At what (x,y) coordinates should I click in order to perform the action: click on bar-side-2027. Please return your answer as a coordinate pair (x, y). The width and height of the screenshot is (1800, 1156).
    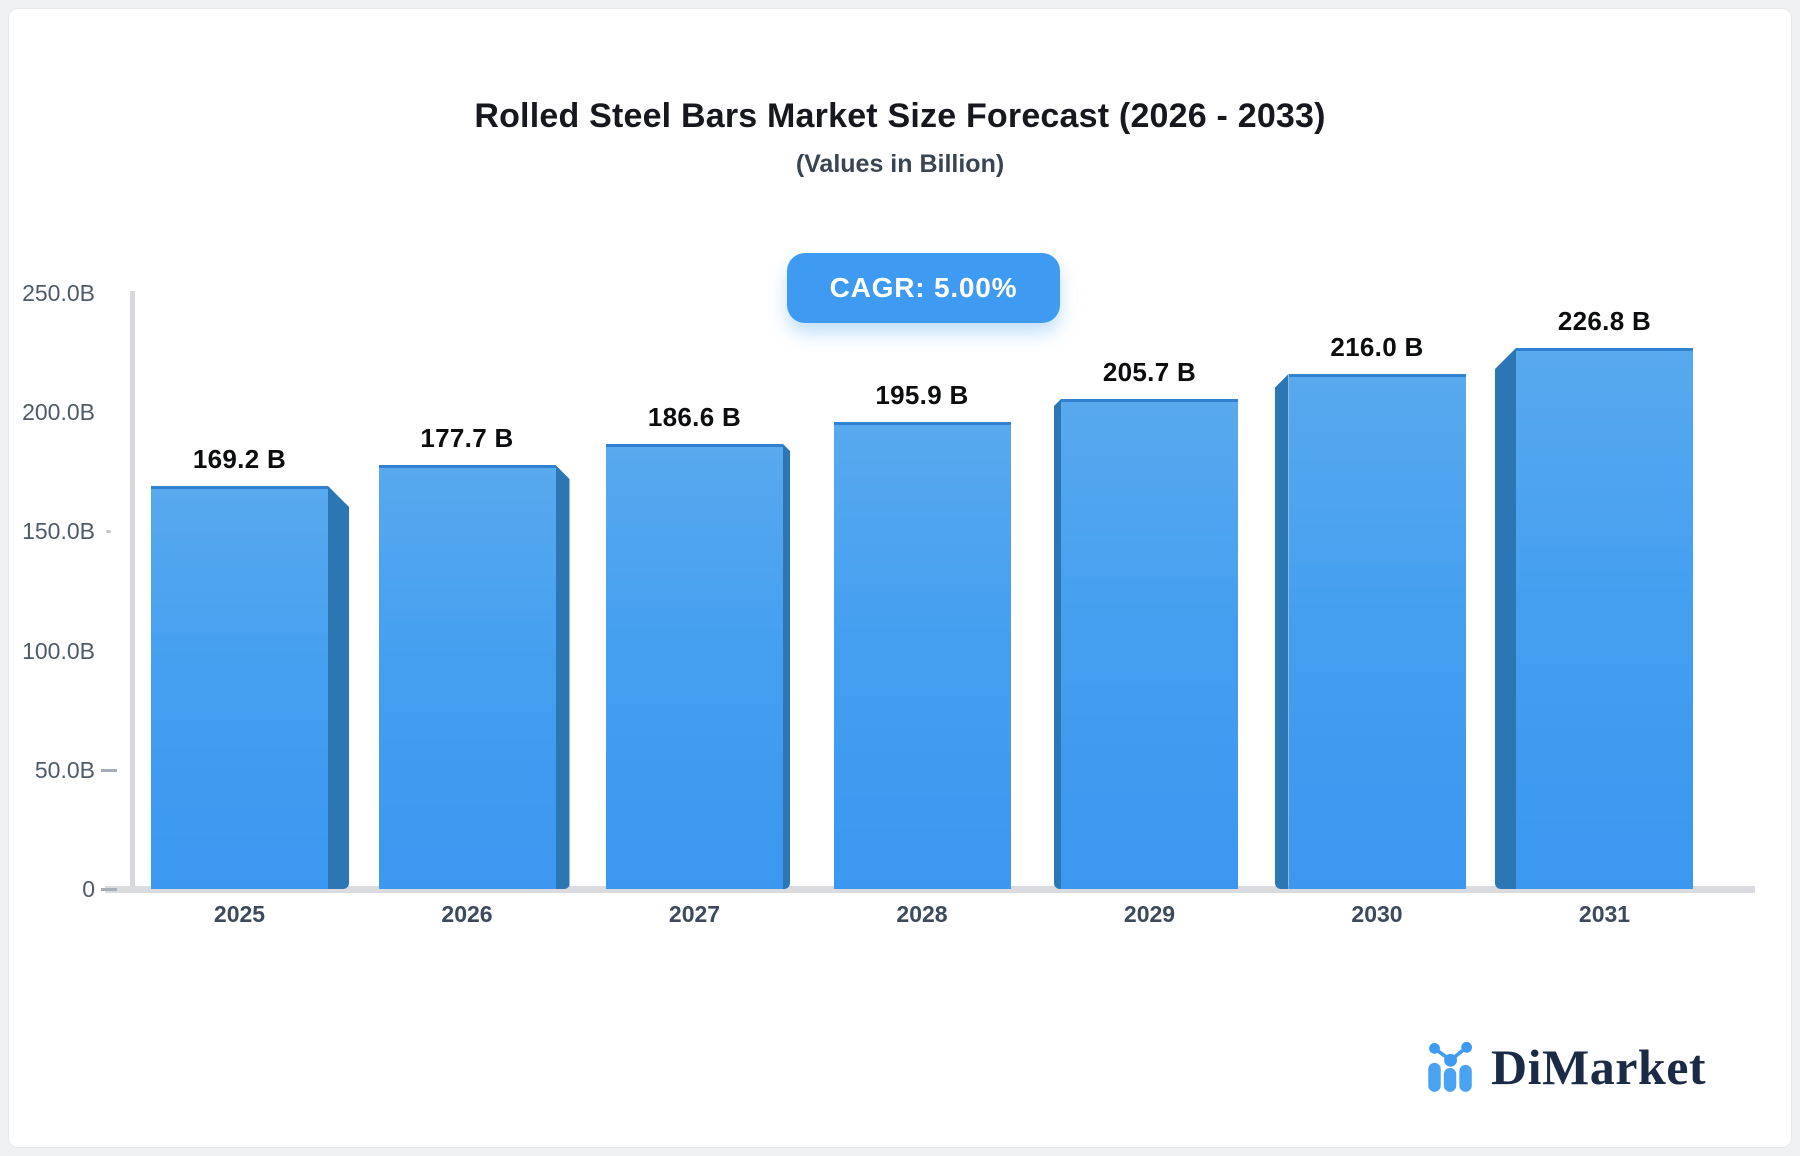
    Looking at the image, I should click on (786, 666).